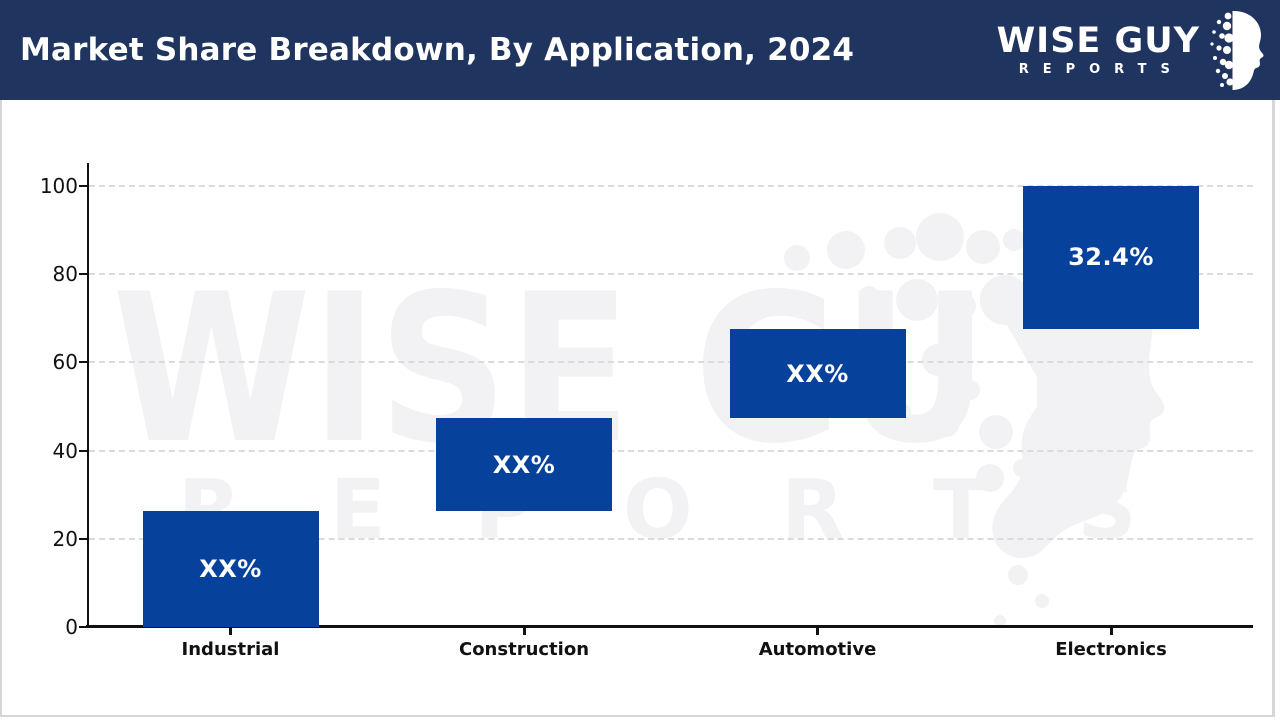 This screenshot has height=720, width=1280. Describe the element at coordinates (817, 649) in the screenshot. I see `x-axis-category-label: Automotive` at that location.